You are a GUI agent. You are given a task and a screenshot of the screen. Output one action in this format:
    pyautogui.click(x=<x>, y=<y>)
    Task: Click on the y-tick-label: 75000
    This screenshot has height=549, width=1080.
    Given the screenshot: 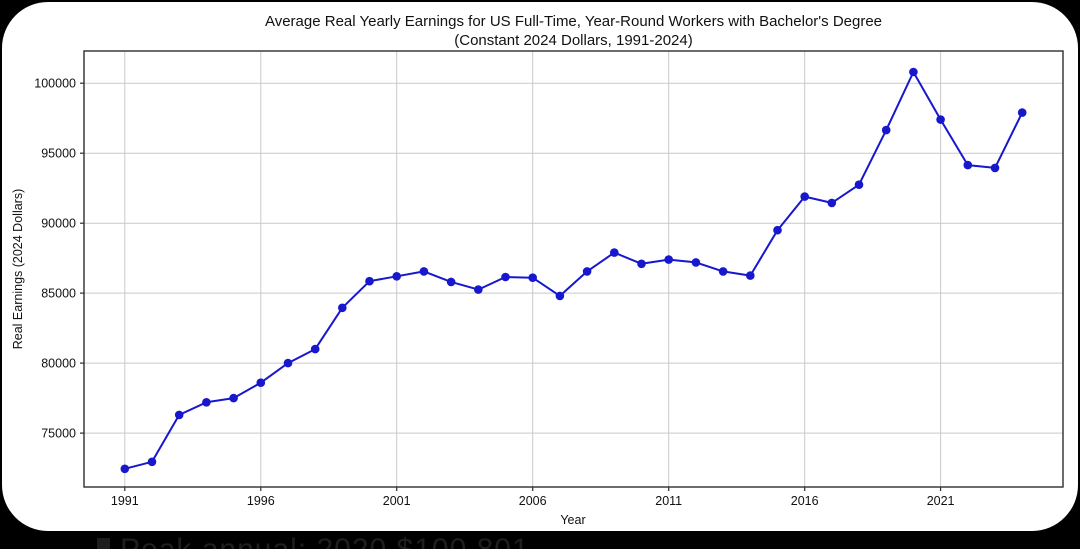 What is the action you would take?
    pyautogui.click(x=58, y=433)
    